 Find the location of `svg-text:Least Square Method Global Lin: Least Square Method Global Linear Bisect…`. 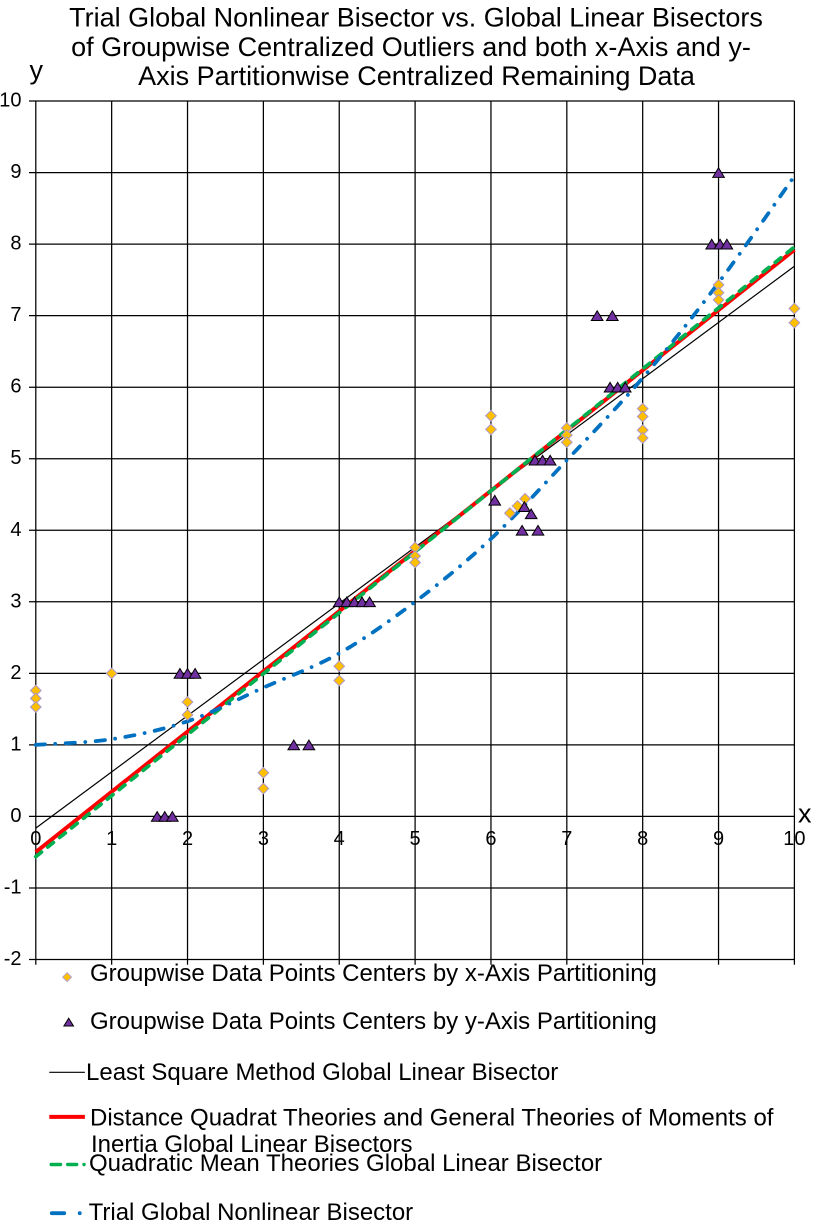

svg-text:Least Square Method Global Lin: Least Square Method Global Linear Bisect… is located at coordinates (322, 1072).